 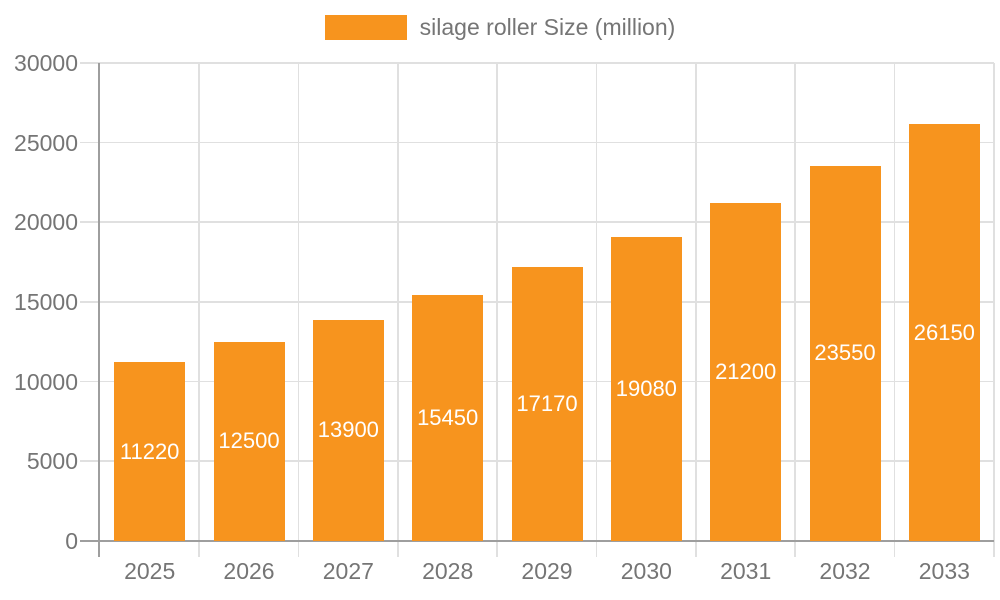 I want to click on legend-swatch, so click(x=365, y=27).